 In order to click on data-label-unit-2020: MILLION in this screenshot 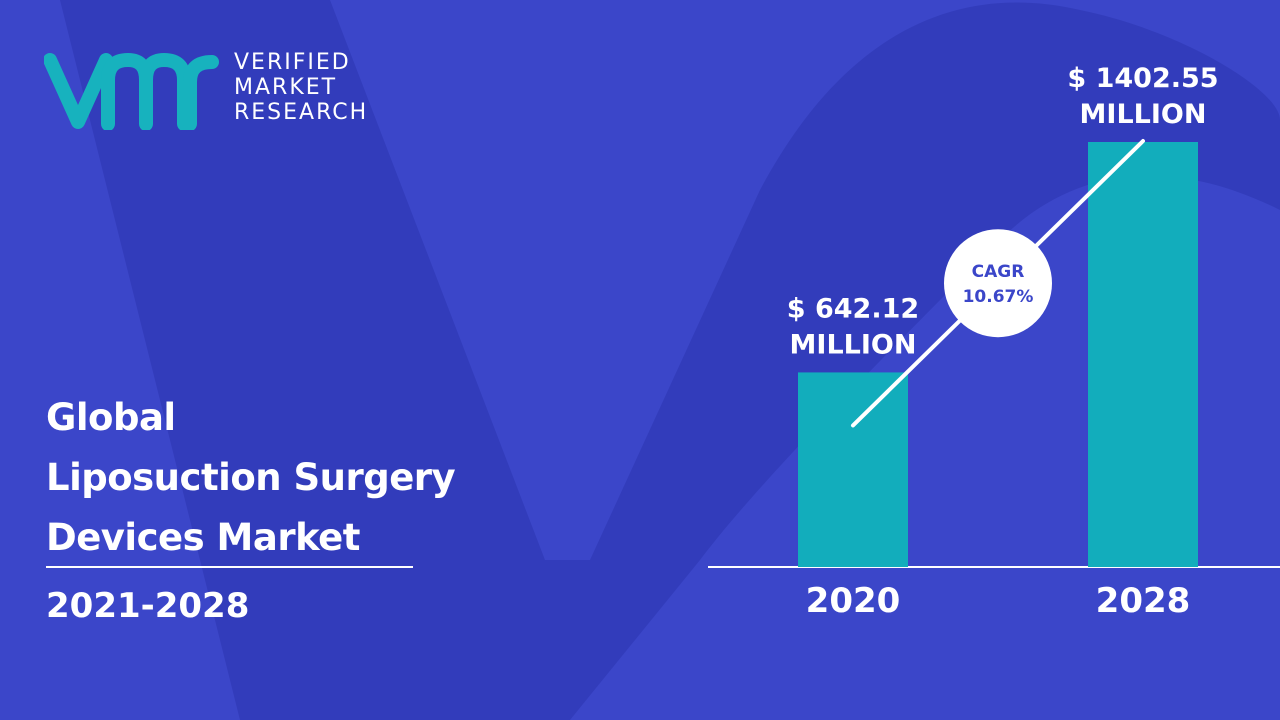, I will do `click(853, 344)`.